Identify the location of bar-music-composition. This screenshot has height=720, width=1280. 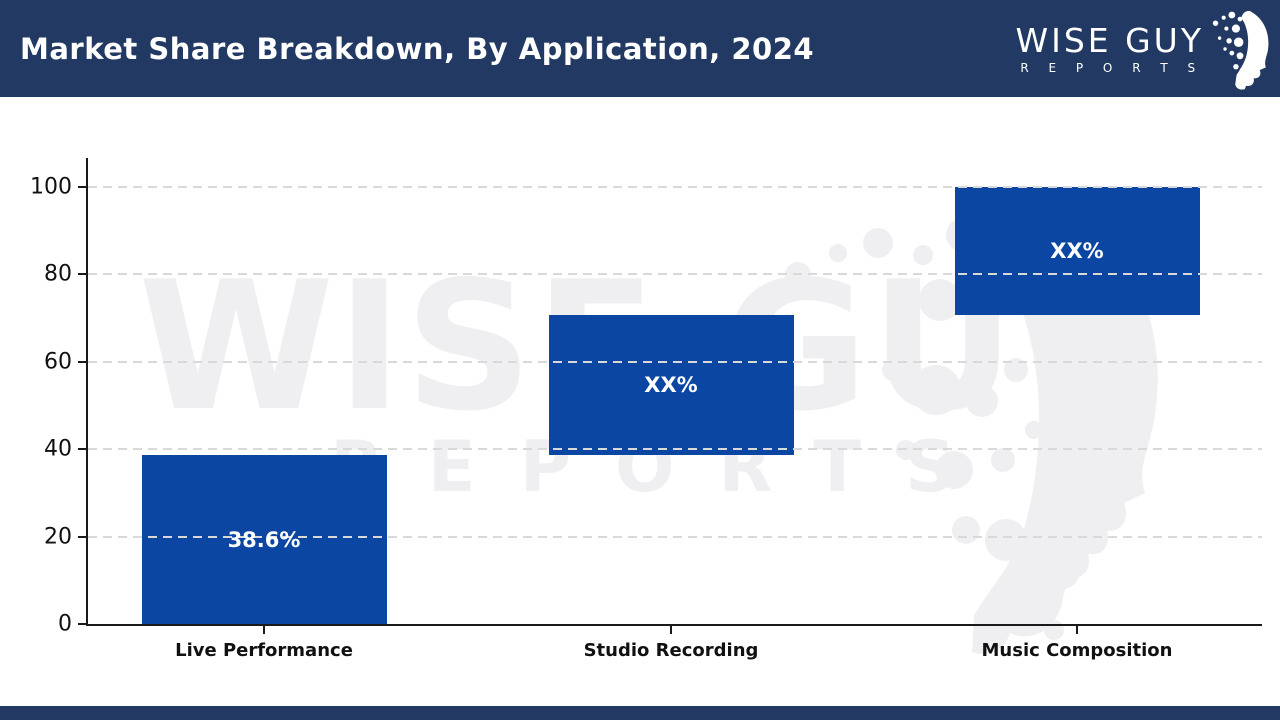
(1077, 251).